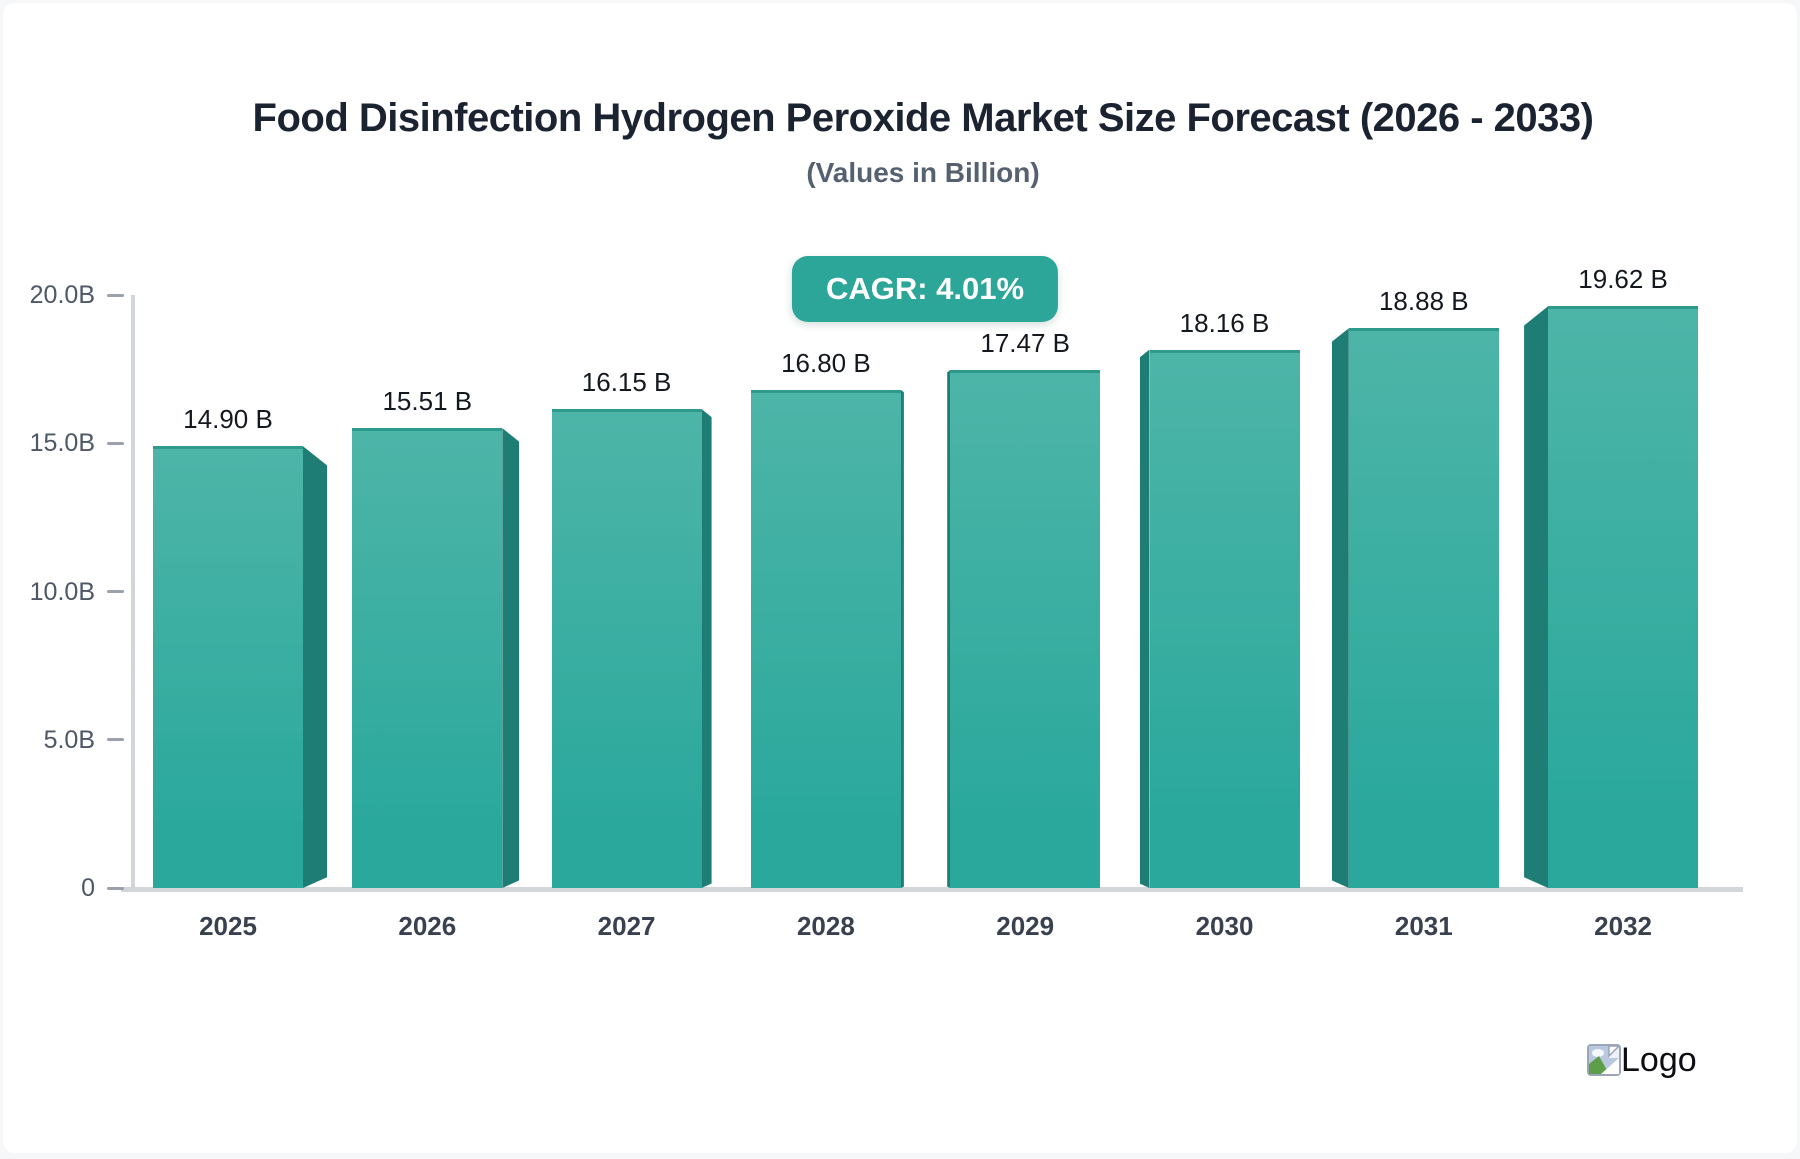  I want to click on x-tick-label: 2027, so click(626, 926).